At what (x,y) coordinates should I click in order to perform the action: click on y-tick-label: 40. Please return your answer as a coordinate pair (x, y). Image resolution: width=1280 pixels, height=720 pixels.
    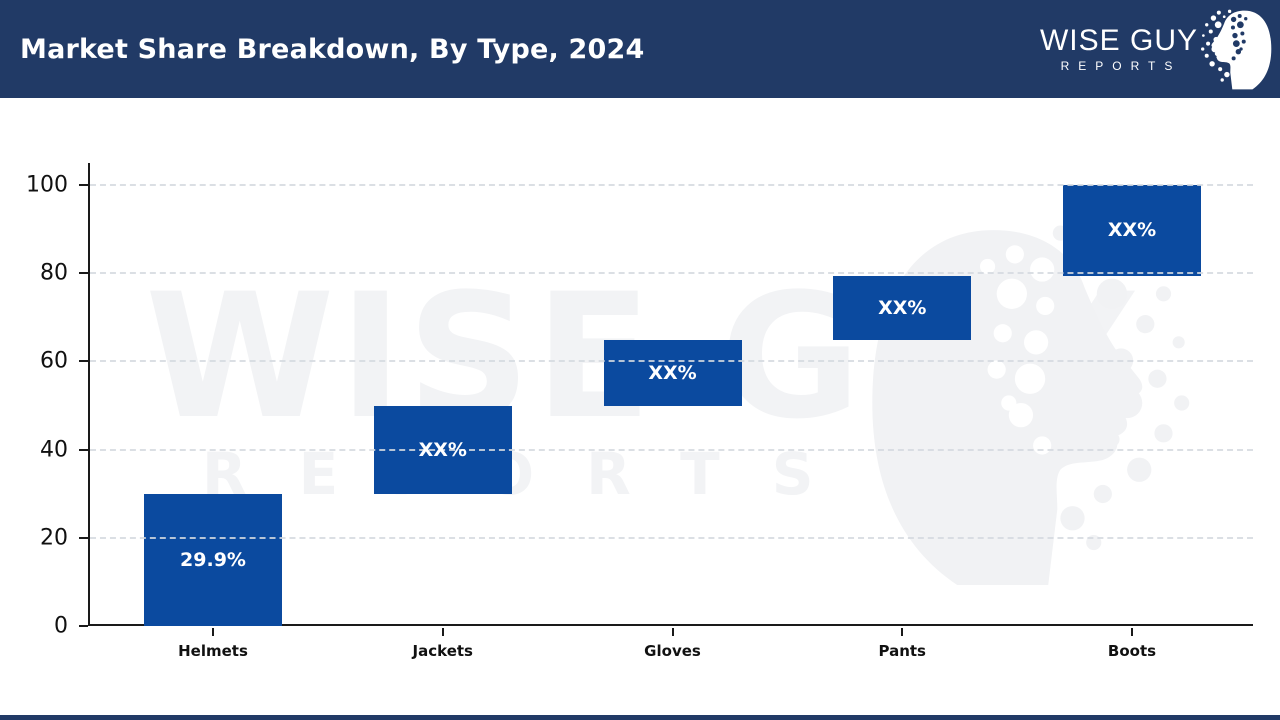
    Looking at the image, I should click on (54, 450).